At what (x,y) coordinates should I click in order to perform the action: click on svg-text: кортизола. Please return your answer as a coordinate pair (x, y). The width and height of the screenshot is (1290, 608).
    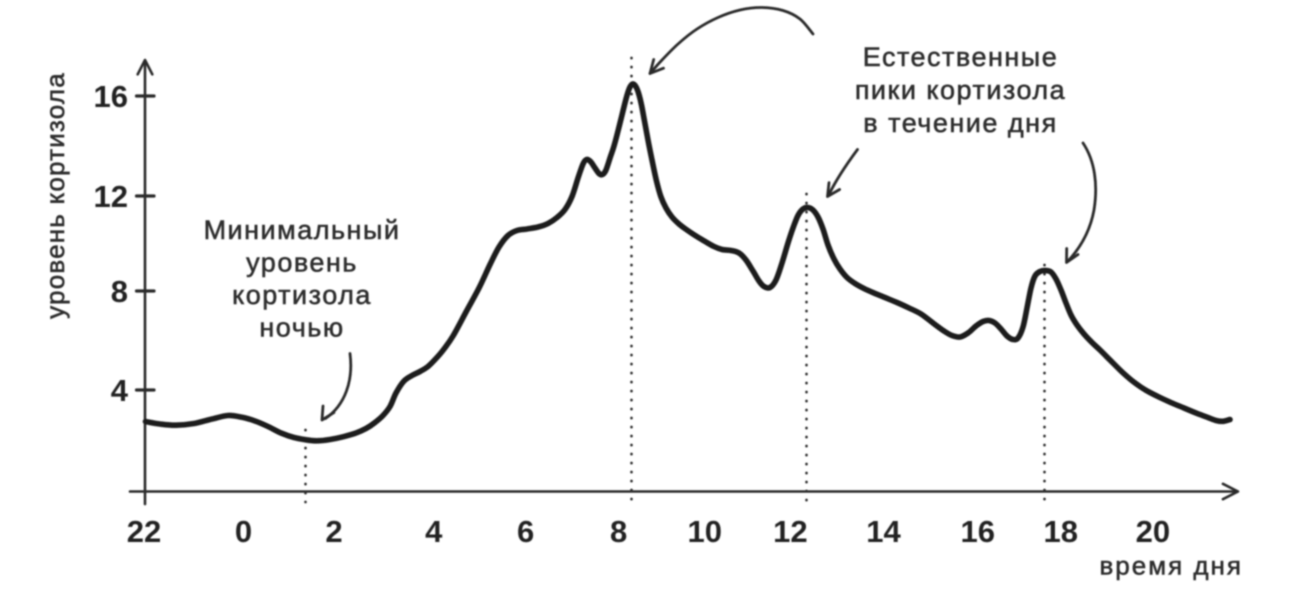
    Looking at the image, I should click on (302, 295).